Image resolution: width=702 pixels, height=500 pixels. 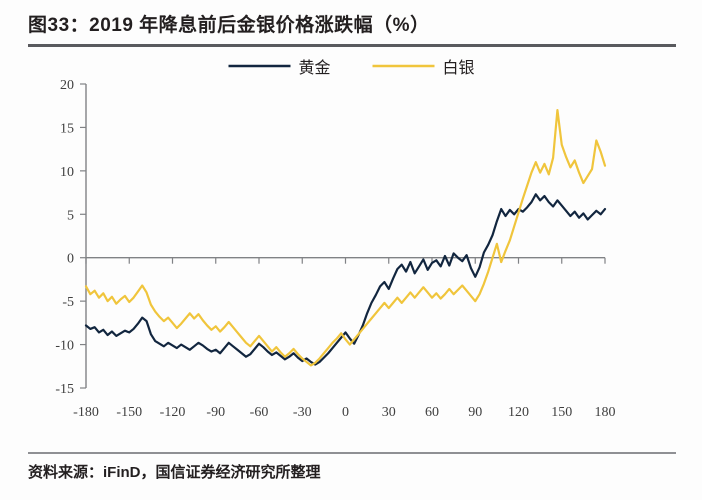 I want to click on y-tick-label: -15, so click(x=64, y=389).